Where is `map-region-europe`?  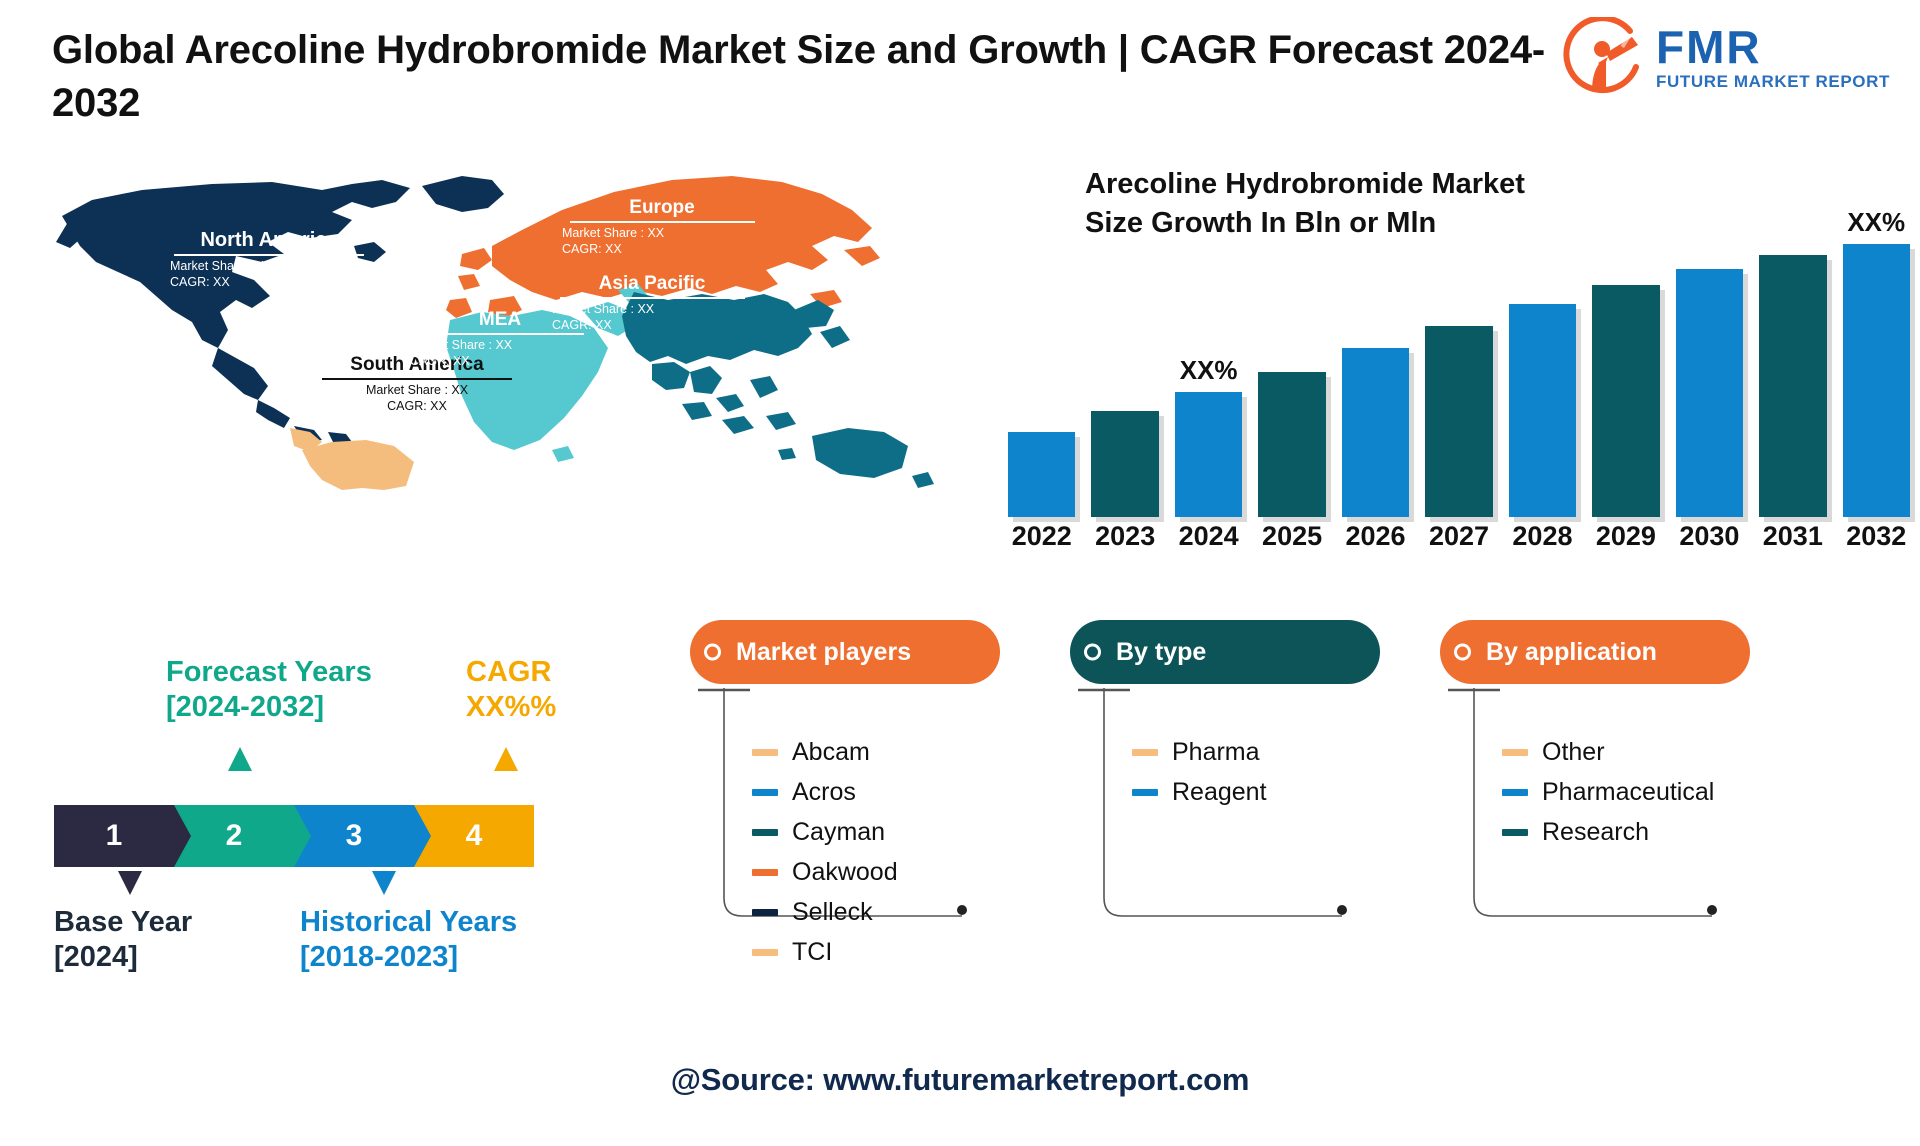
map-region-europe is located at coordinates (663, 247).